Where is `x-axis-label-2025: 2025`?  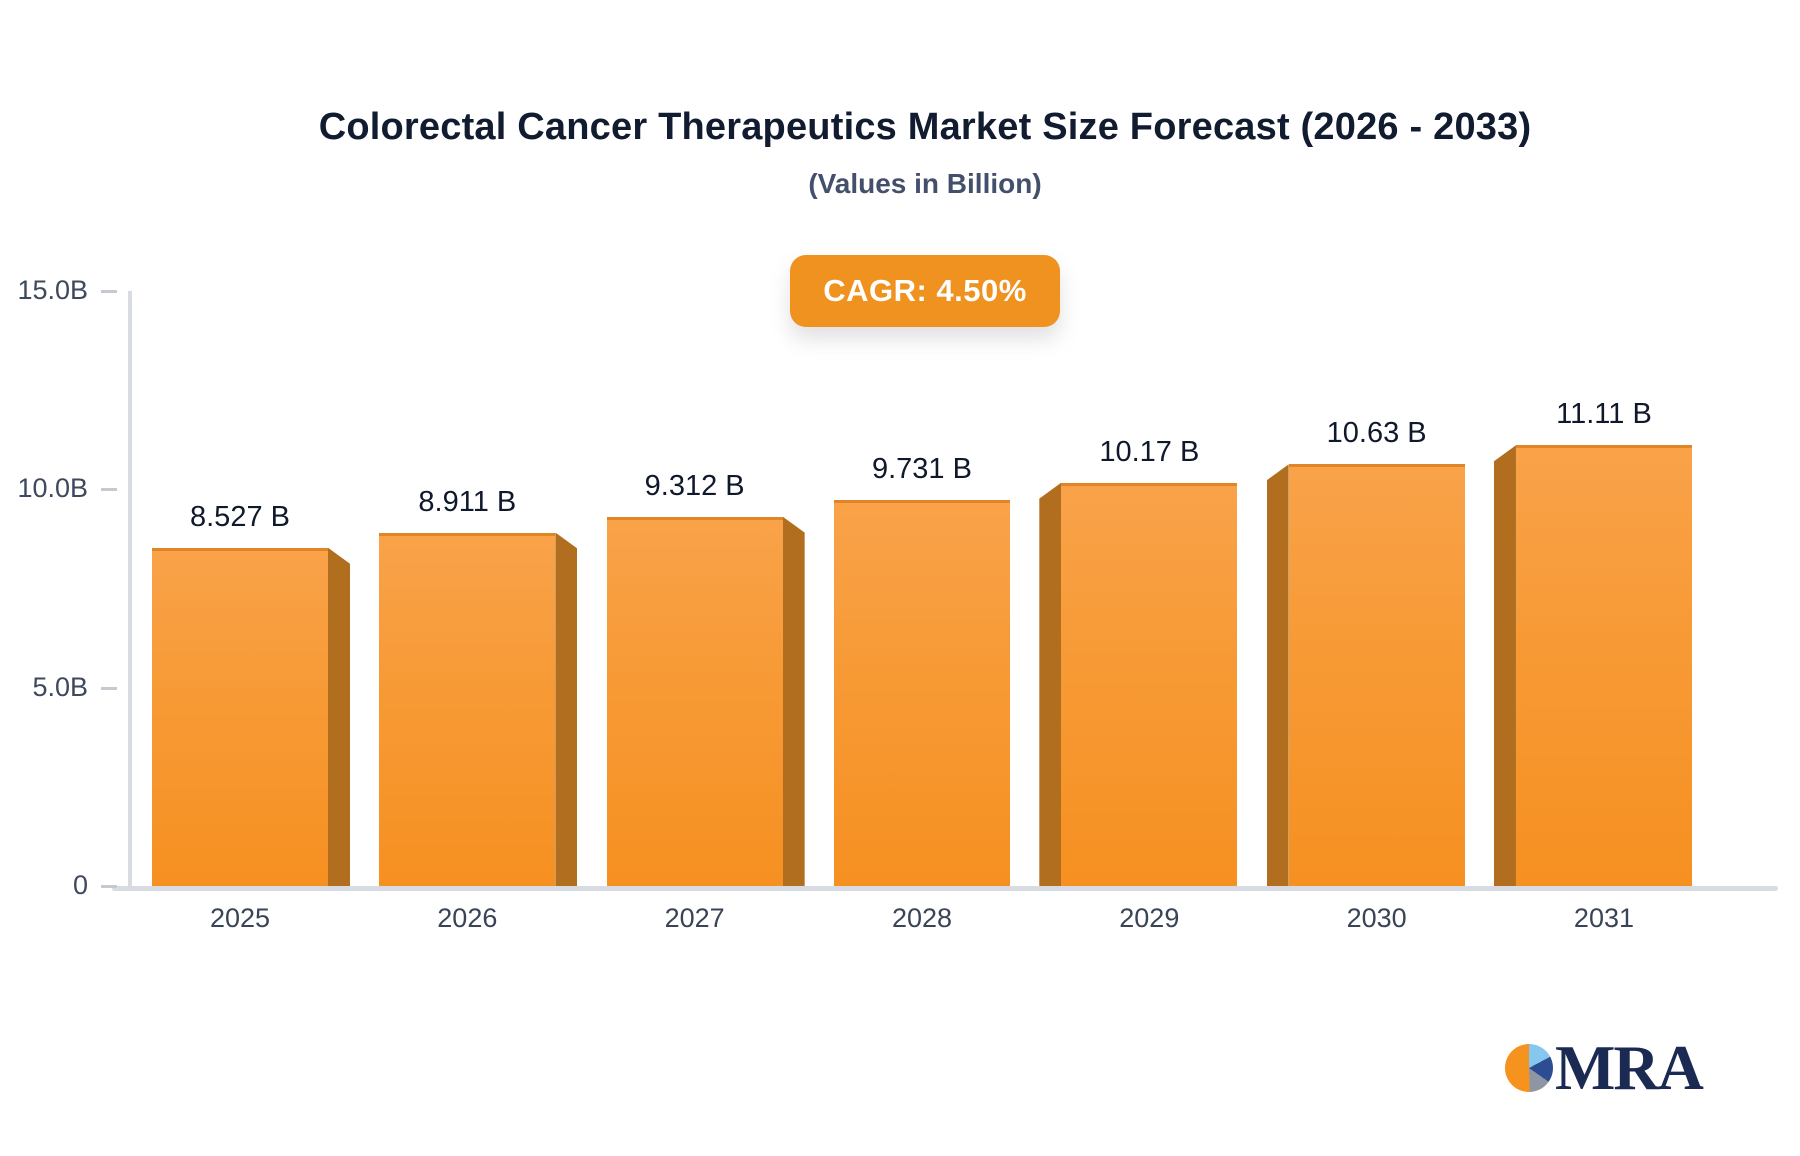
x-axis-label-2025: 2025 is located at coordinates (240, 918).